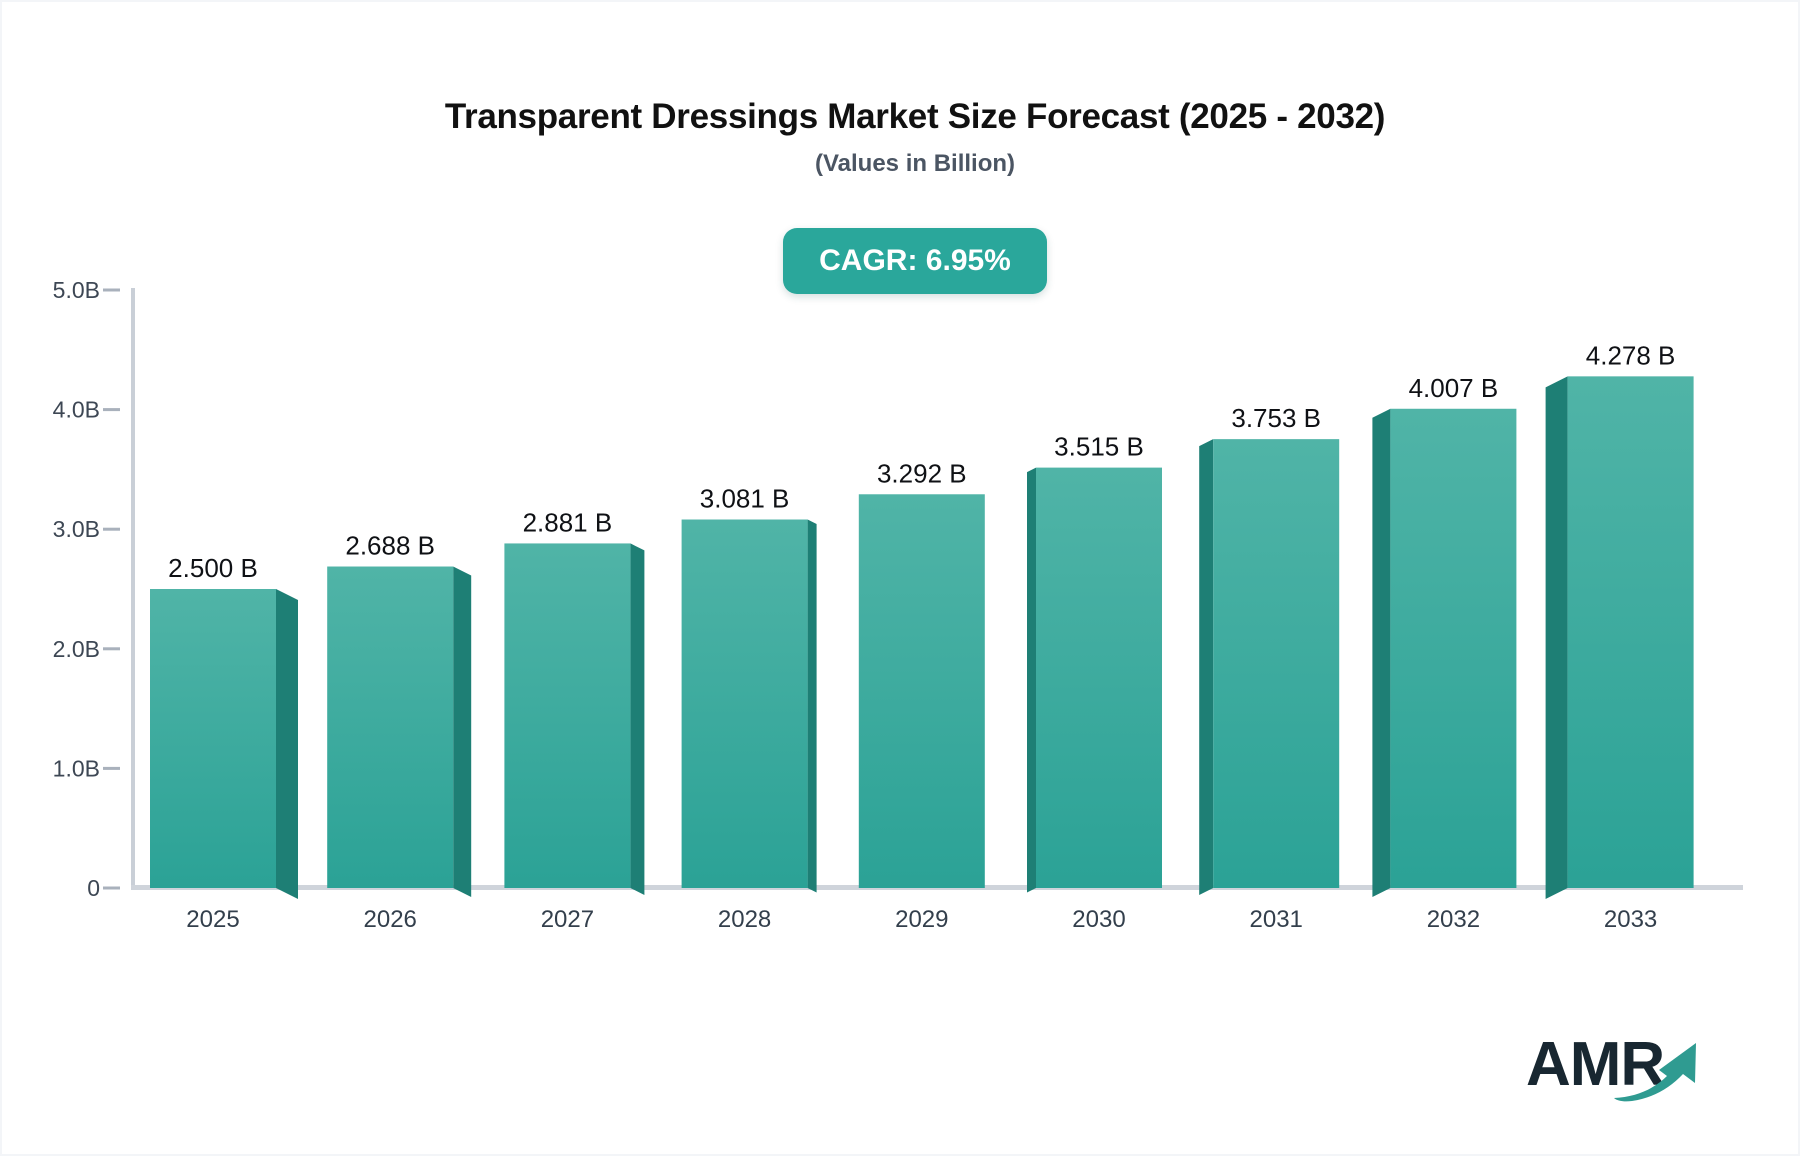 This screenshot has height=1156, width=1800. What do you see at coordinates (76, 290) in the screenshot?
I see `y-tick-label: 5.0B` at bounding box center [76, 290].